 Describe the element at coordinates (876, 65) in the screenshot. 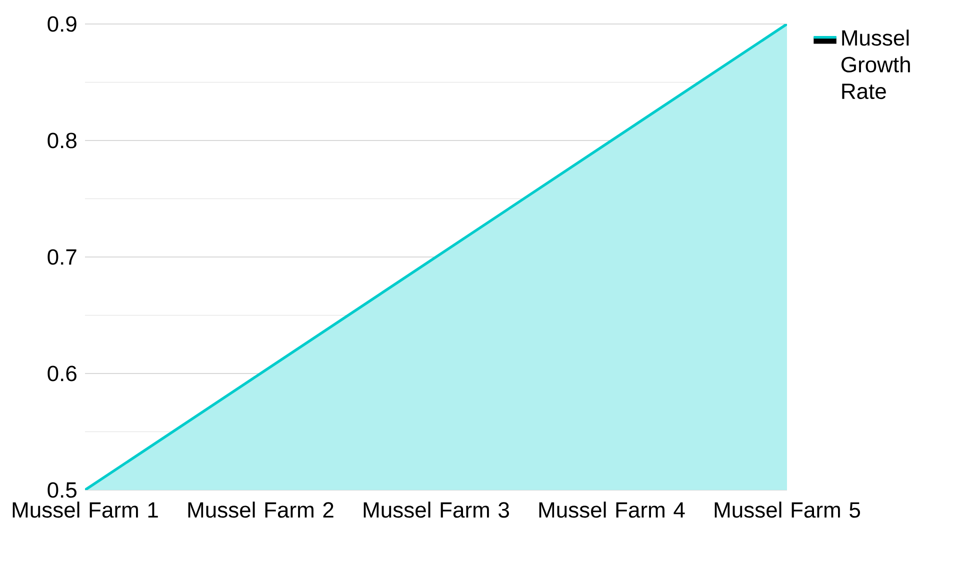

I see `legend-label: Mussel Growth Rate` at that location.